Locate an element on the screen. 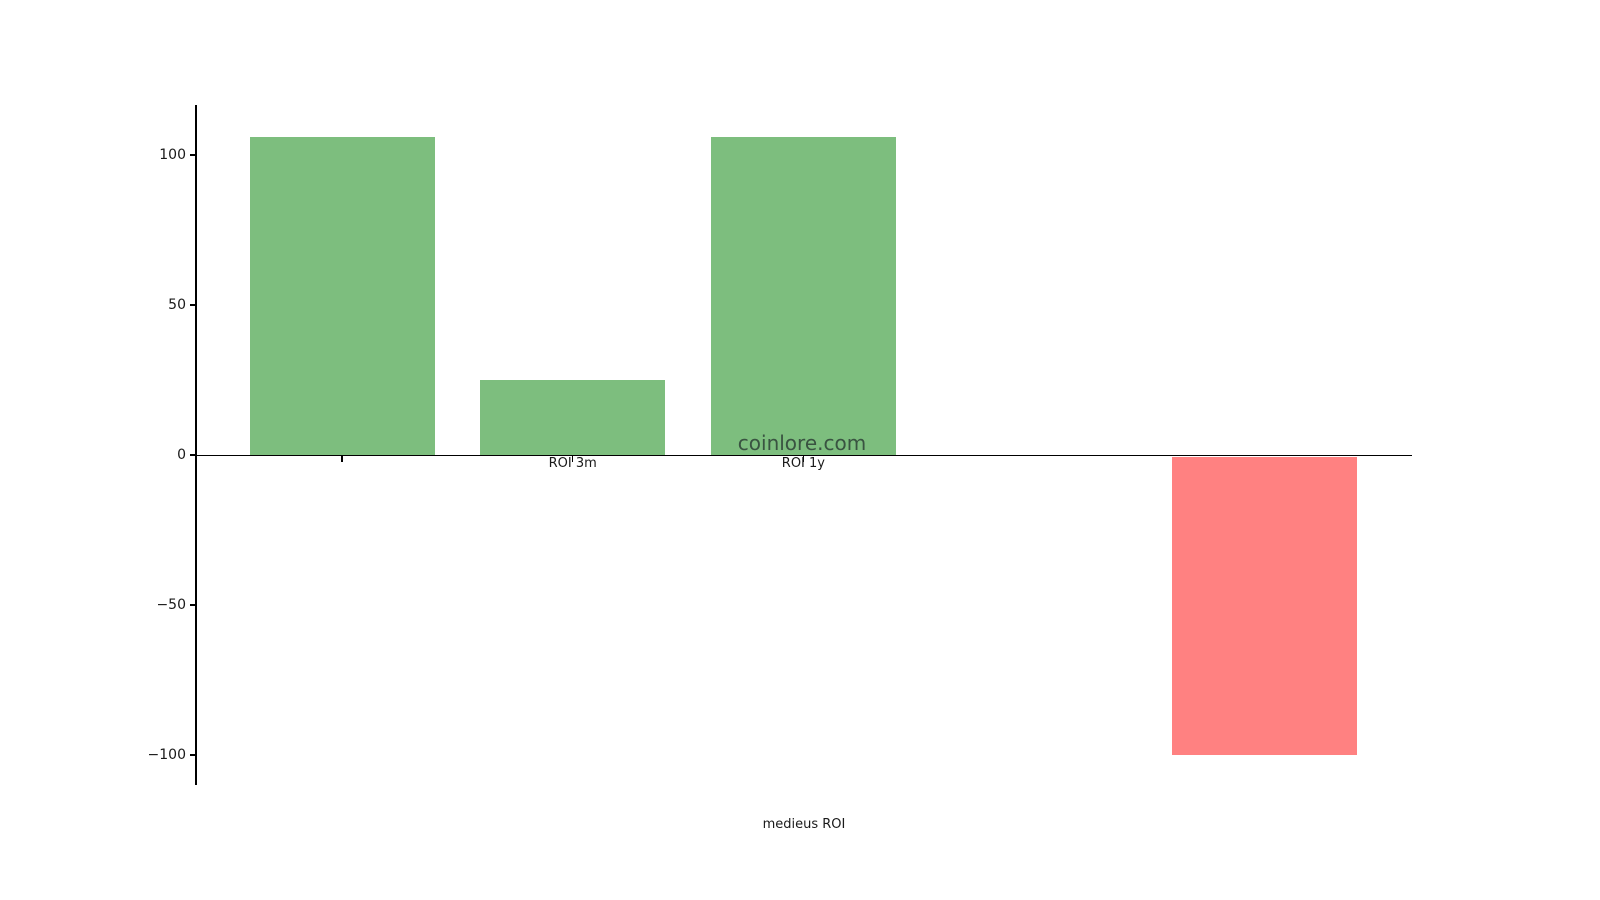  y-tick-label: −100 is located at coordinates (166, 755).